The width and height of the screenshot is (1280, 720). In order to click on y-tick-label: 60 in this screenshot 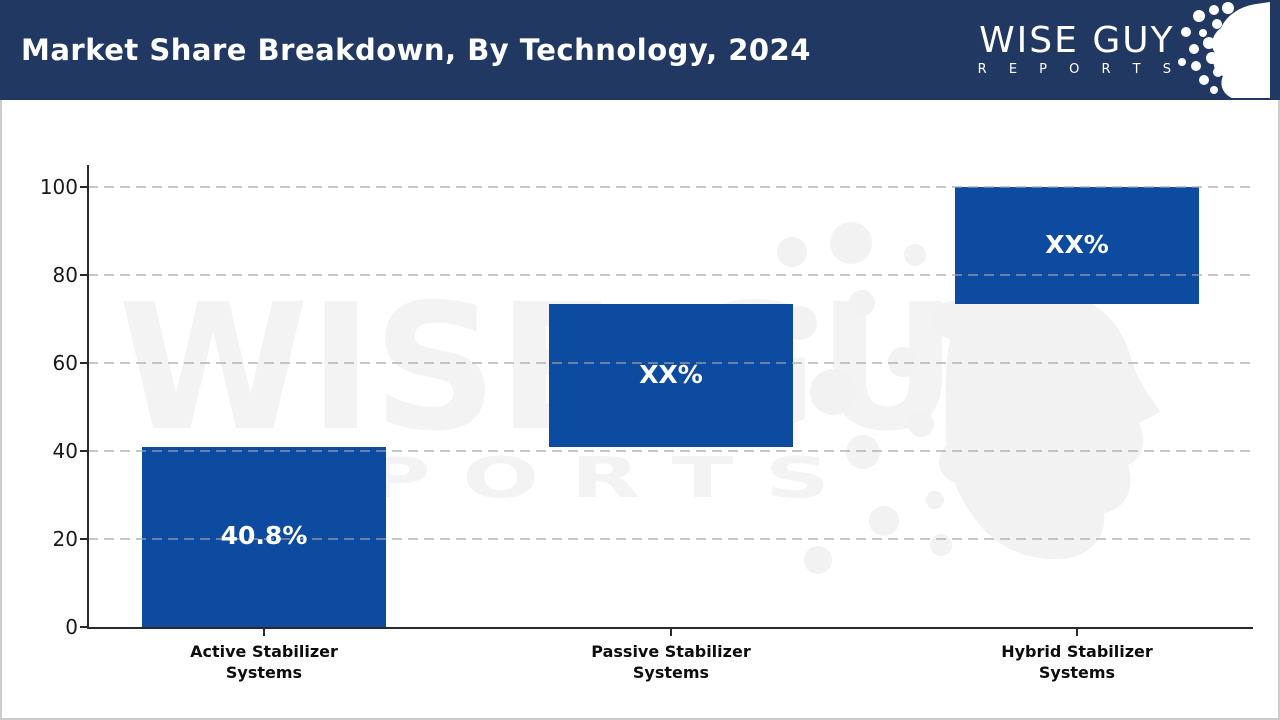, I will do `click(65, 363)`.